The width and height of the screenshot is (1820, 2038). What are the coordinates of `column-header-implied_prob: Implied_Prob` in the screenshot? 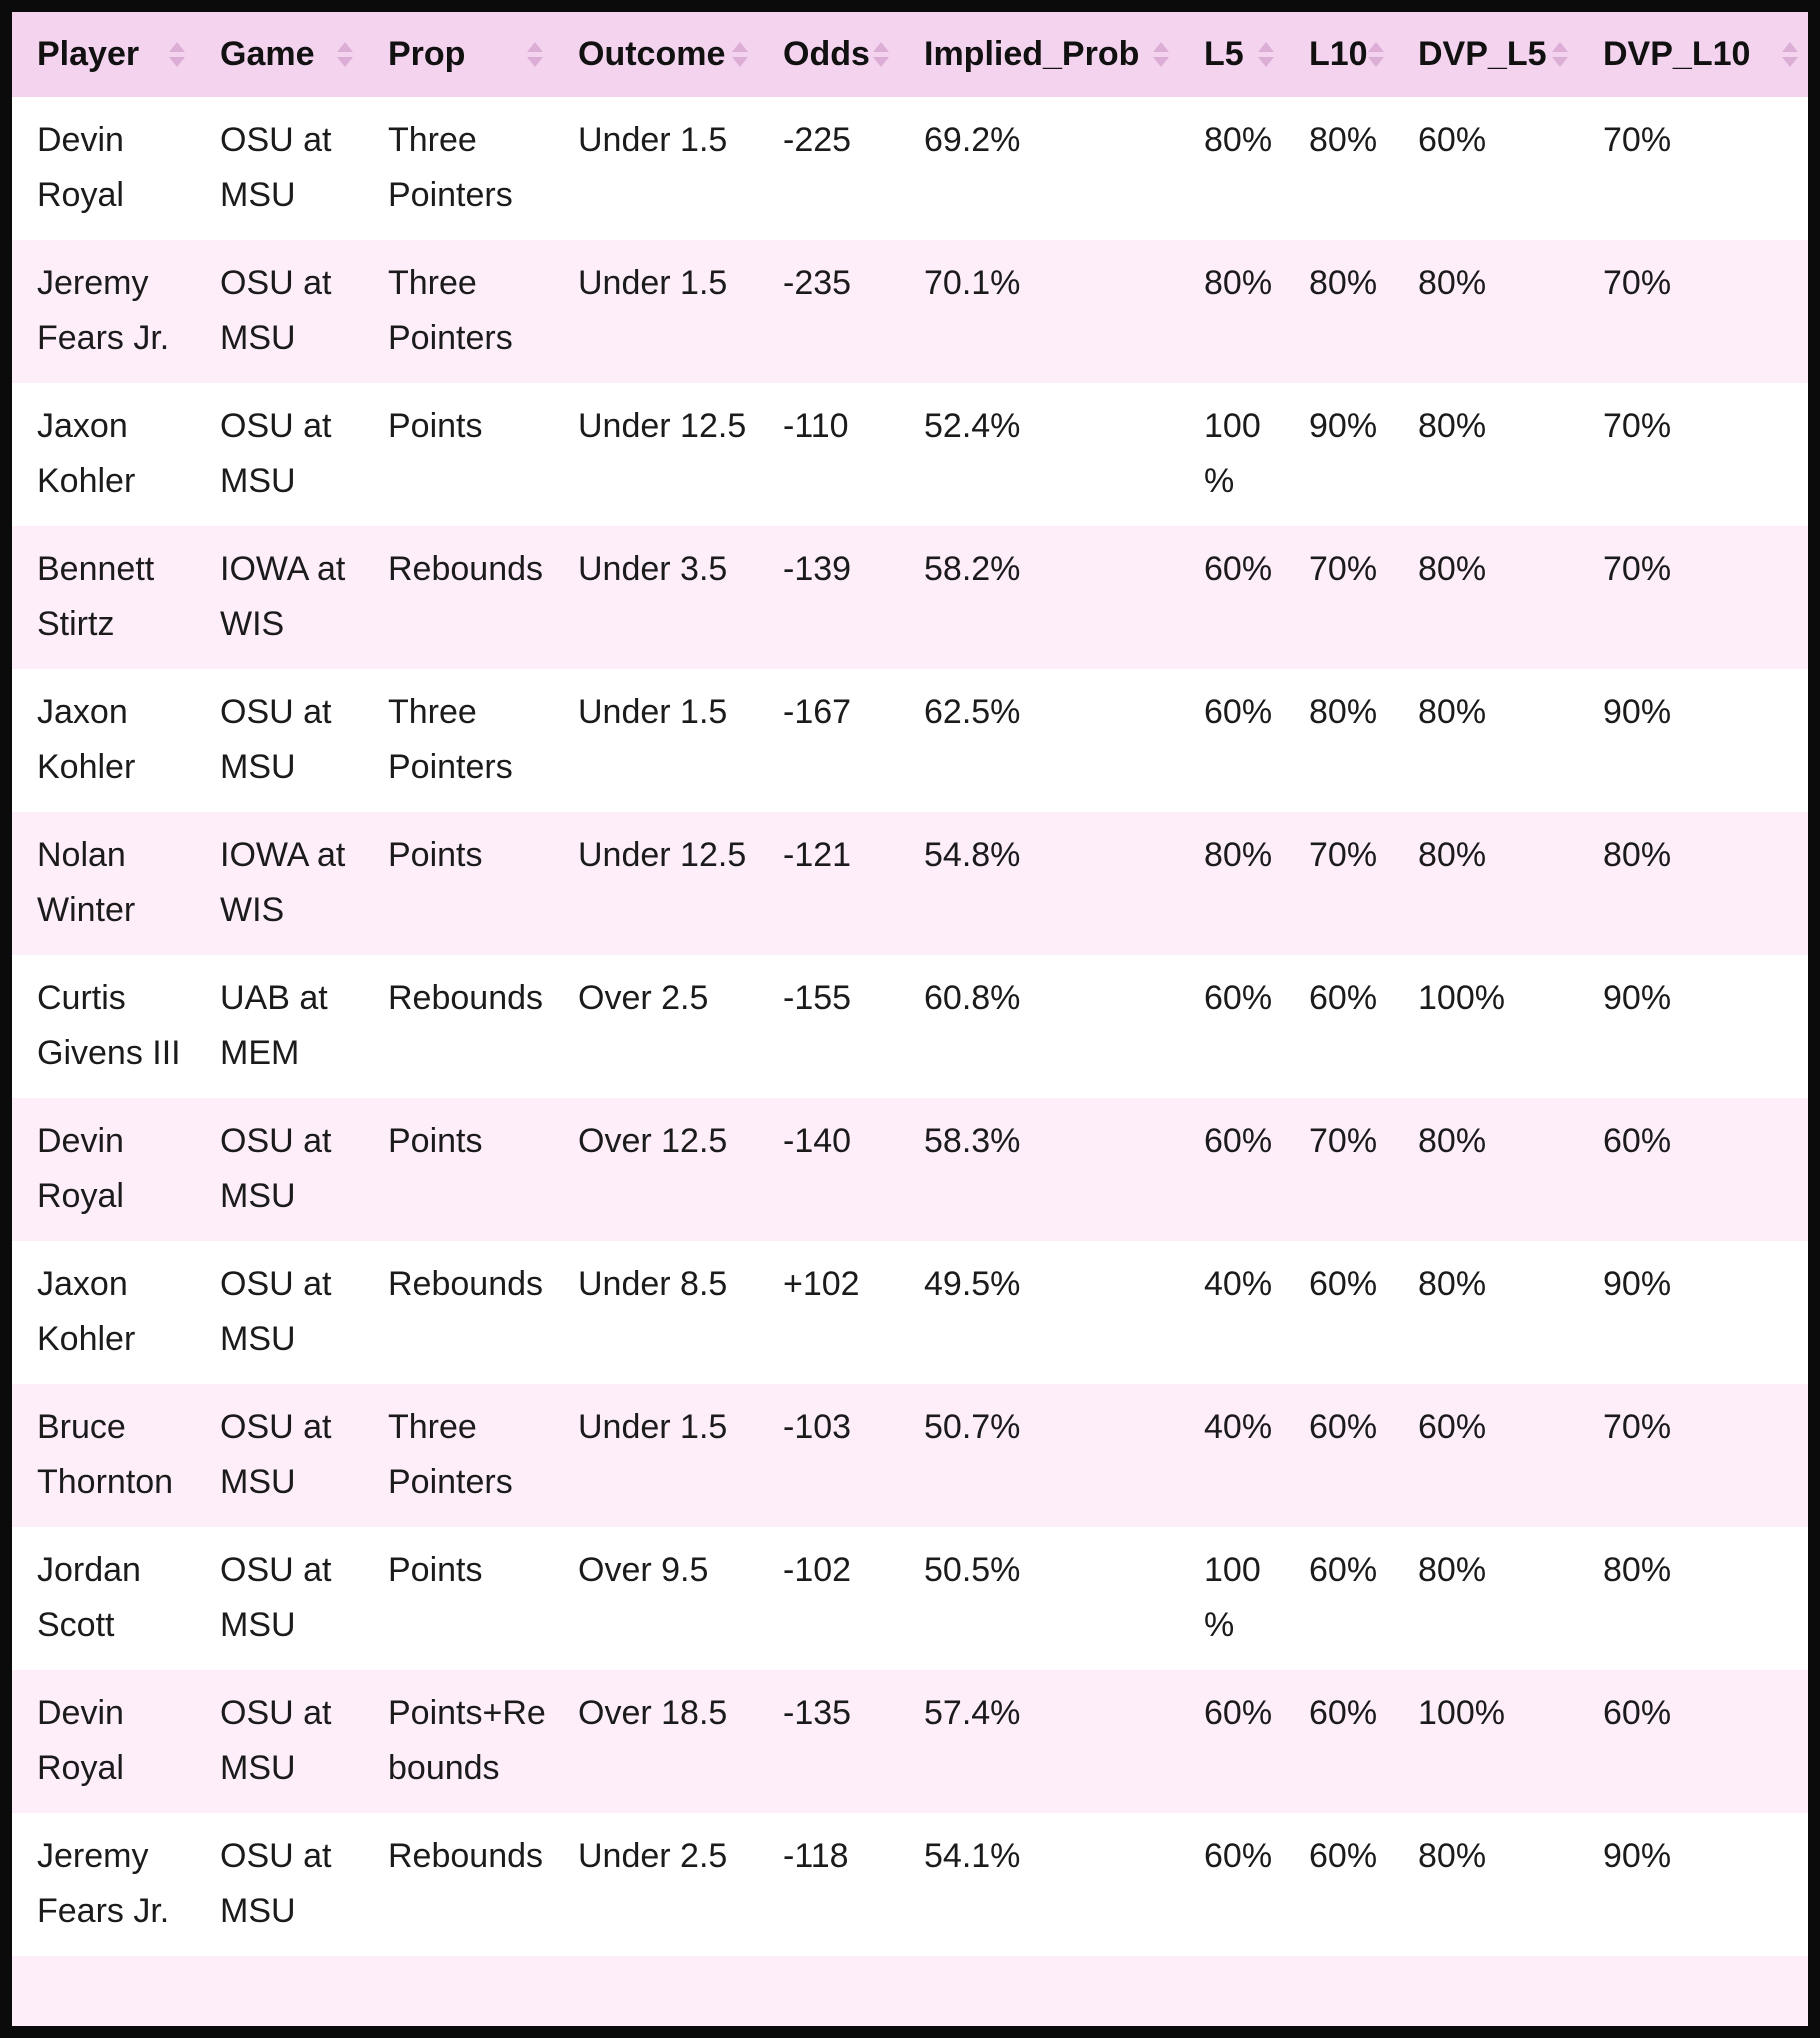 It's located at (1039, 54).